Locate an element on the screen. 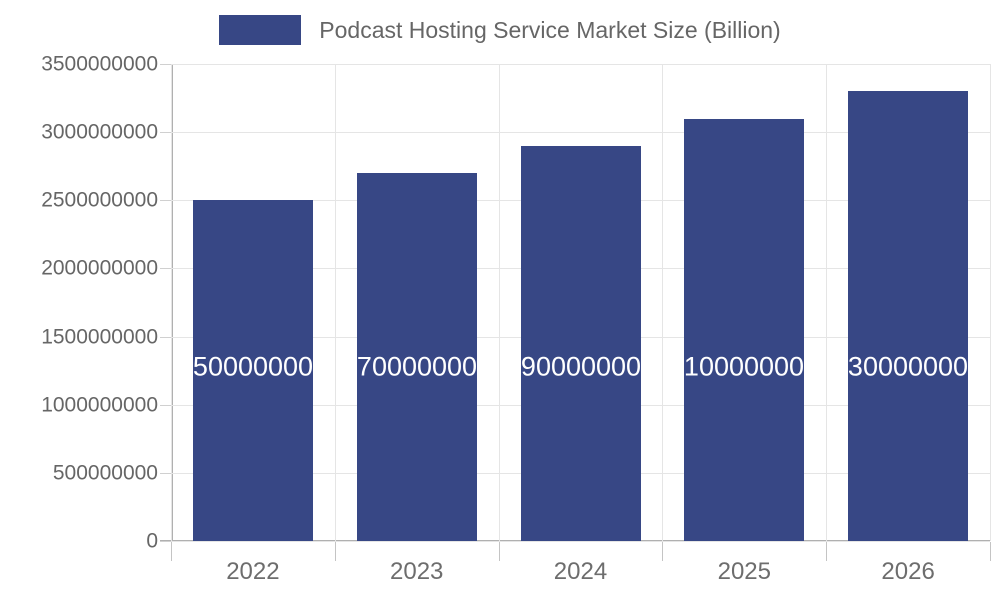 This screenshot has height=600, width=1000. y-axis-tick-label: 3500000000 is located at coordinates (99, 64).